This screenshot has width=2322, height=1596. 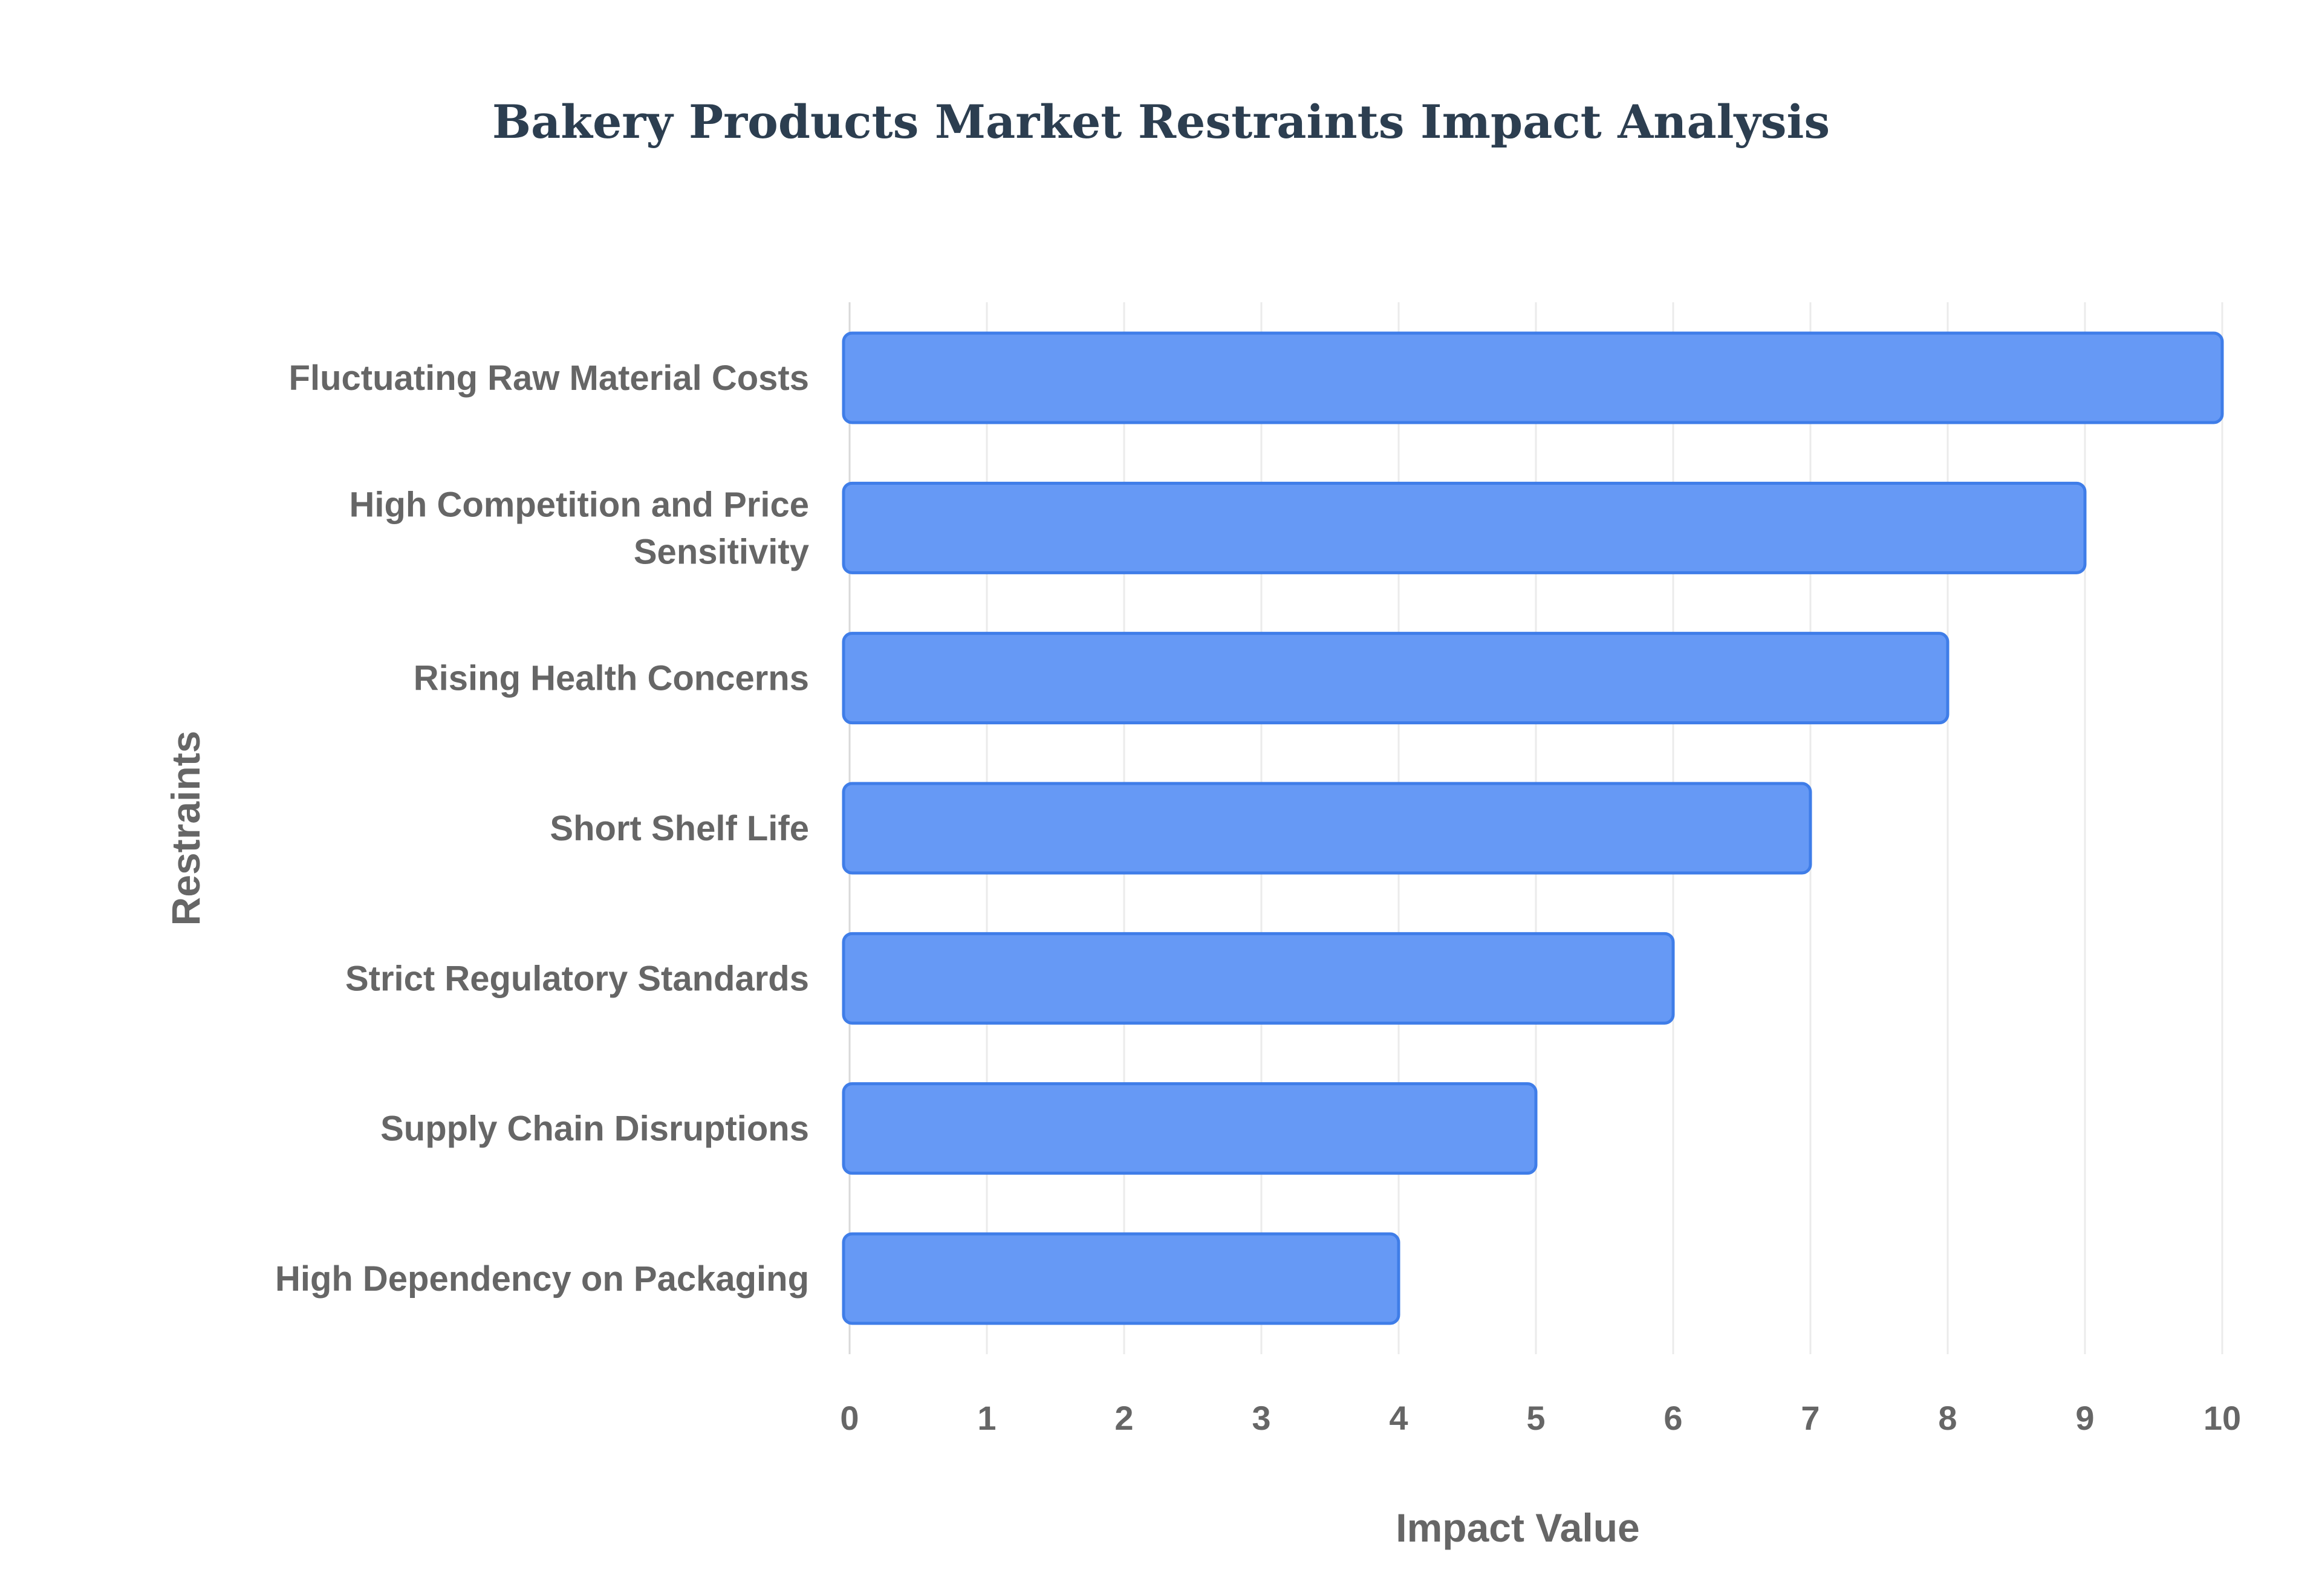 I want to click on category-label: Fluctuating Raw Material Costs, so click(x=549, y=378).